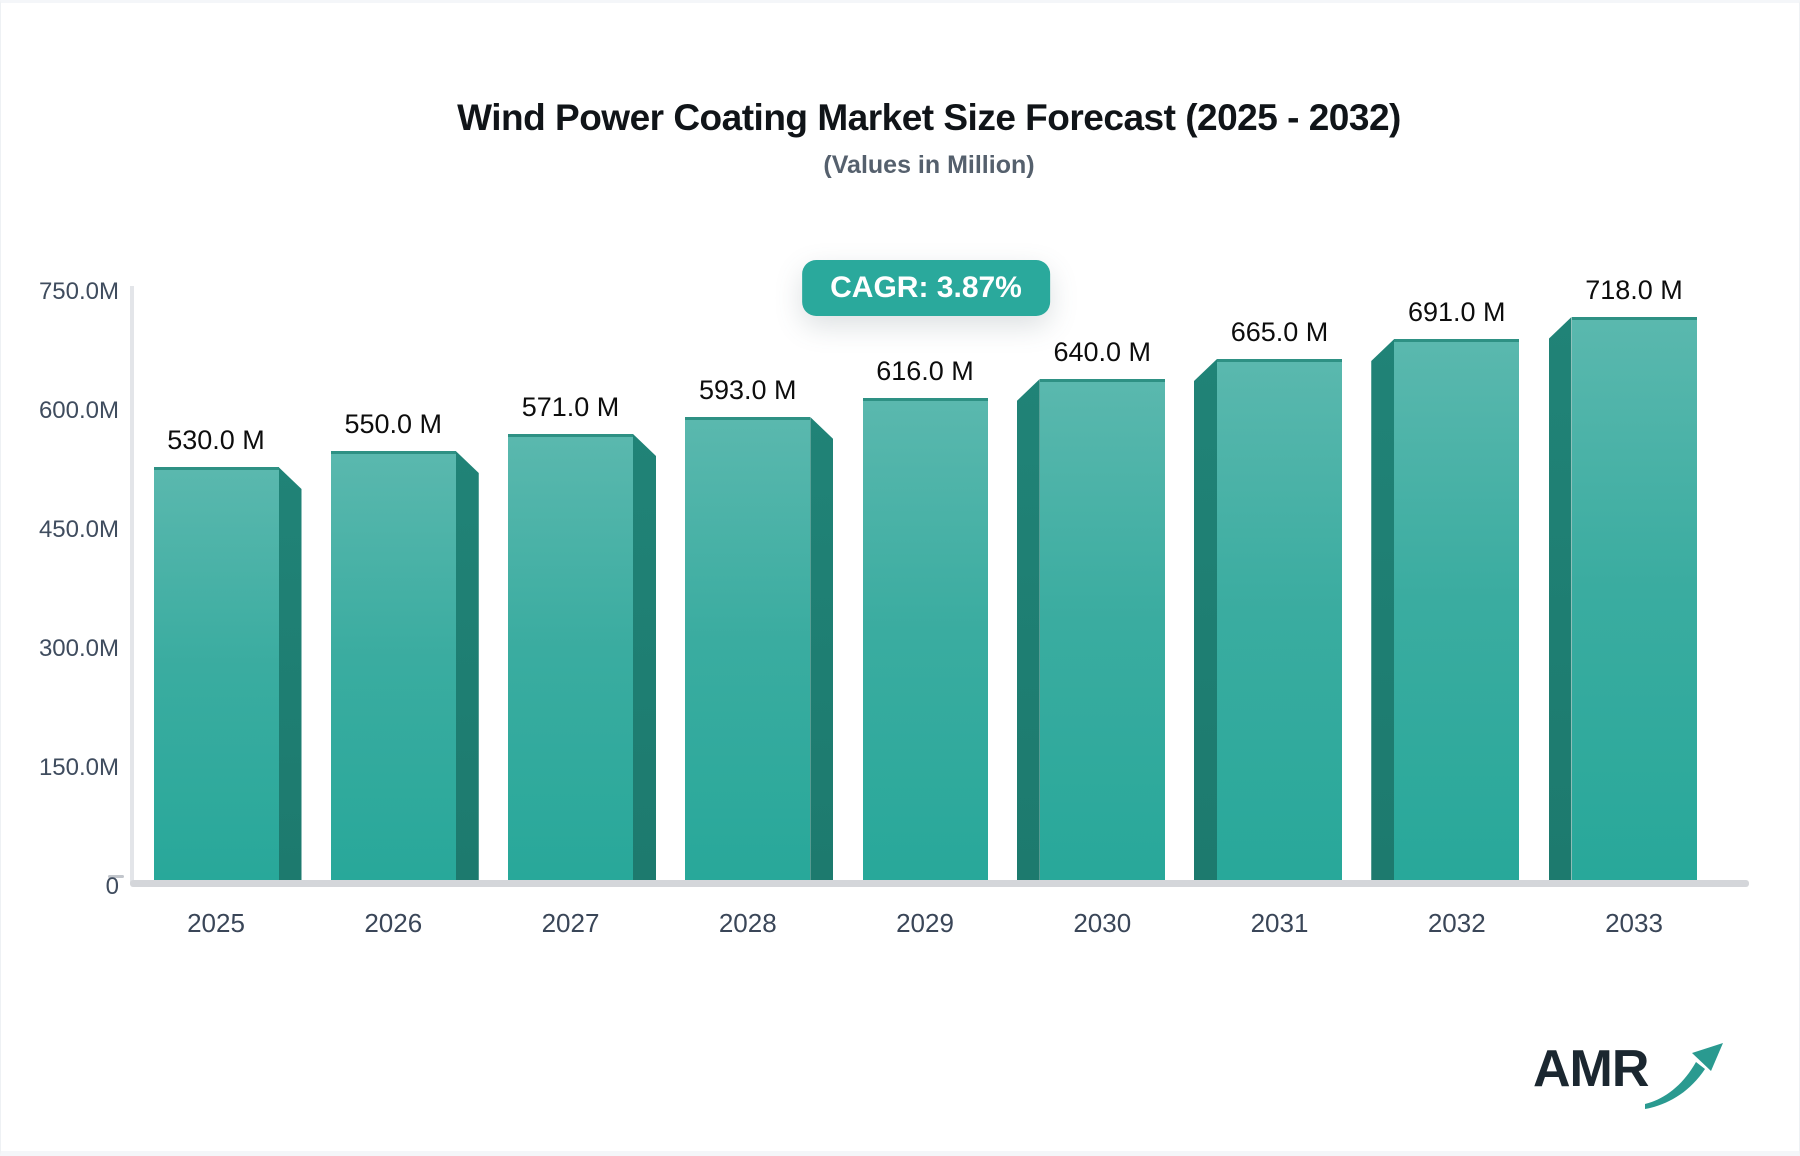  I want to click on bar-2028, so click(759, 648).